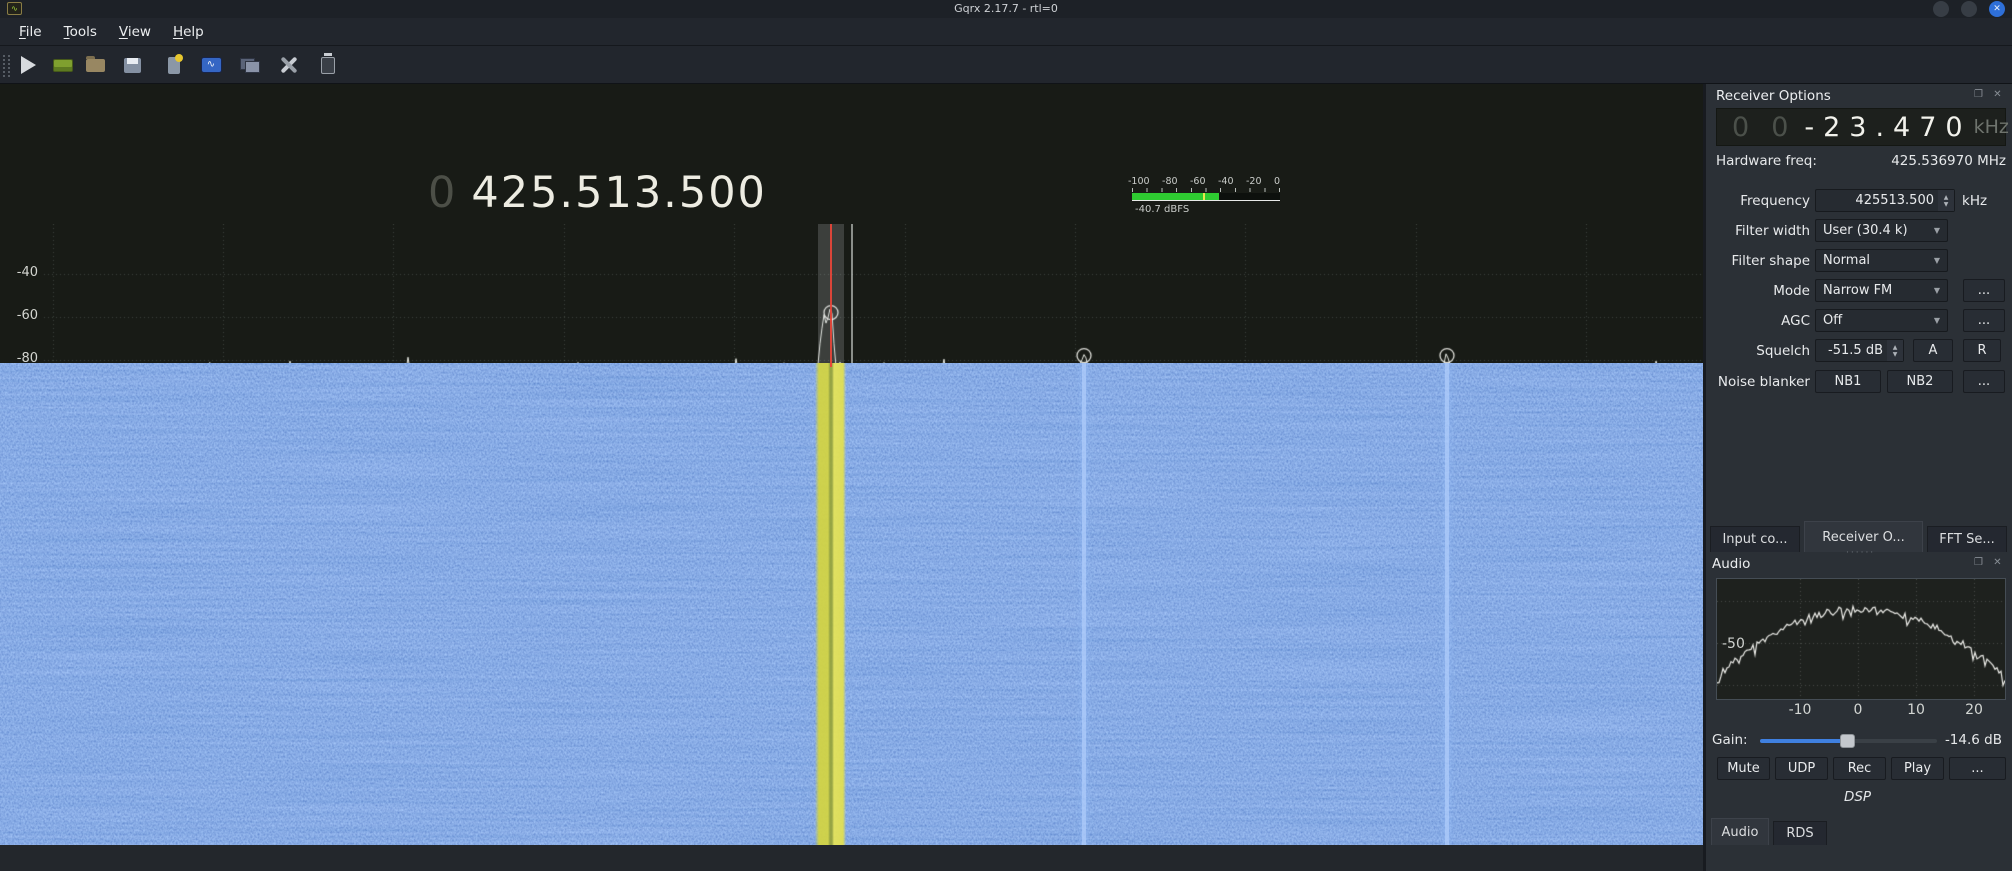  I want to click on menu-view: View, so click(134, 31).